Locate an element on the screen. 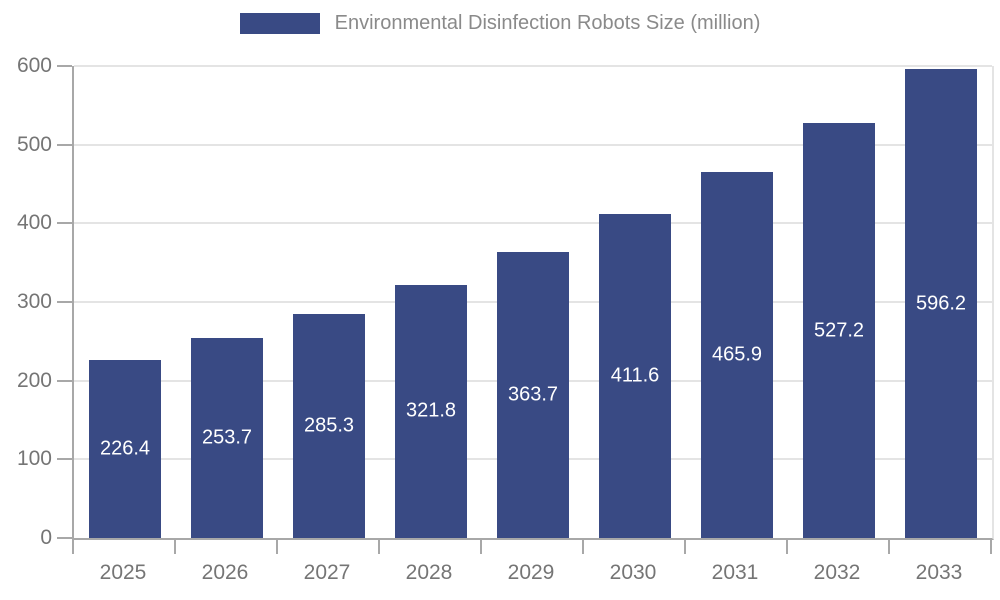 Image resolution: width=1000 pixels, height=600 pixels. bar-2030: 411.6 is located at coordinates (635, 376).